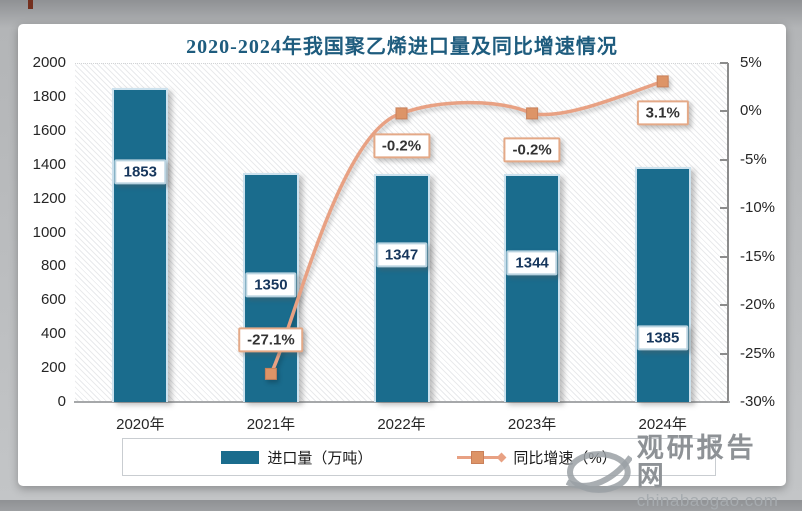 Image resolution: width=802 pixels, height=511 pixels. I want to click on bar-value-label: 1347, so click(401, 255).